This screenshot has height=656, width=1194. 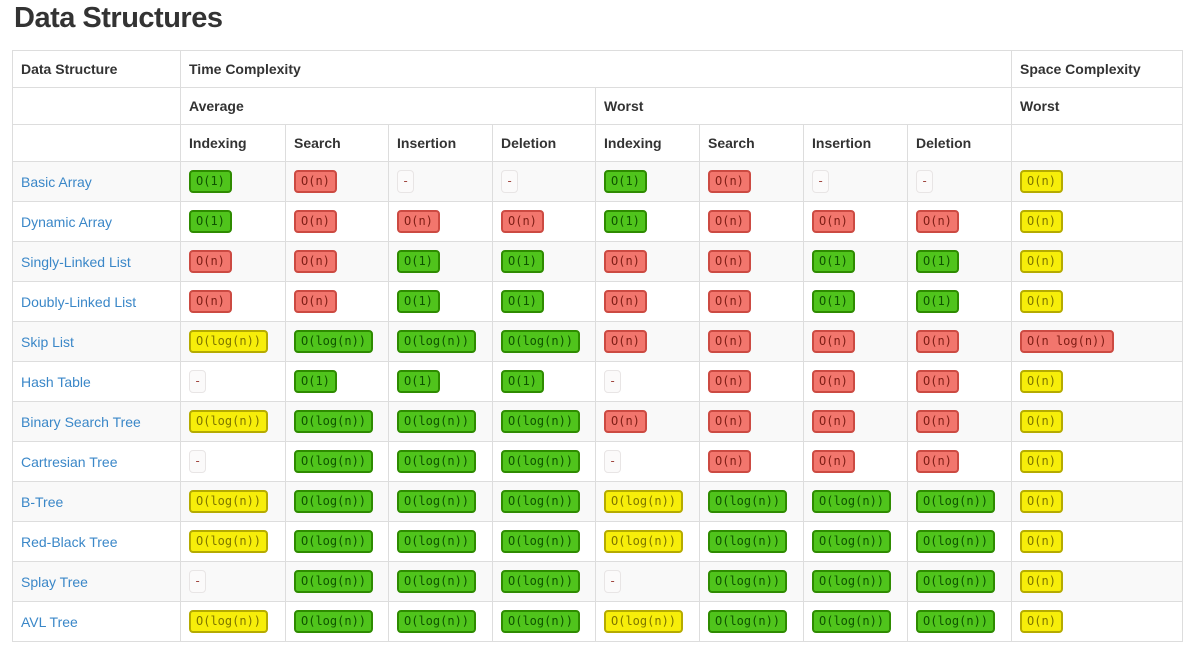 I want to click on red-complexity-badge: O(n log(n)), so click(x=1067, y=341).